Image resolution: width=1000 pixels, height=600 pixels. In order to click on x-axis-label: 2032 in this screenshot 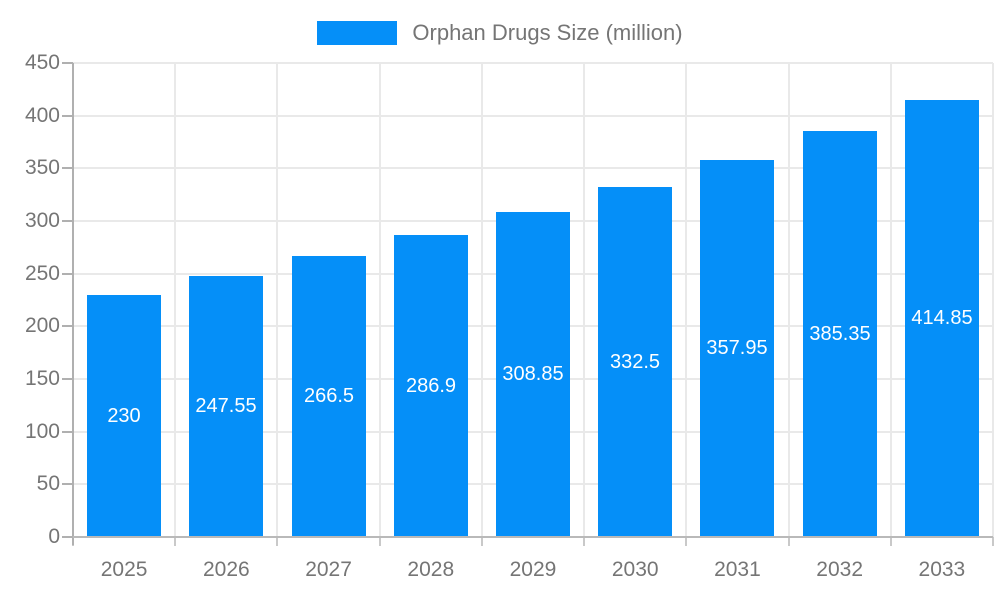, I will do `click(840, 569)`.